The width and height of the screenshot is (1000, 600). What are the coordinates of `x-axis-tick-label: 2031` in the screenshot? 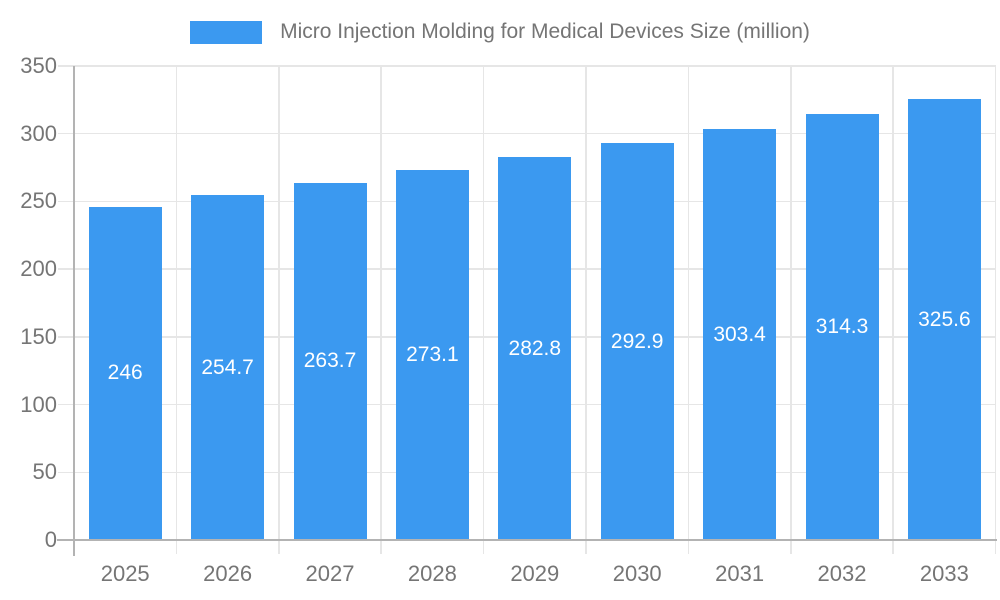 It's located at (740, 573).